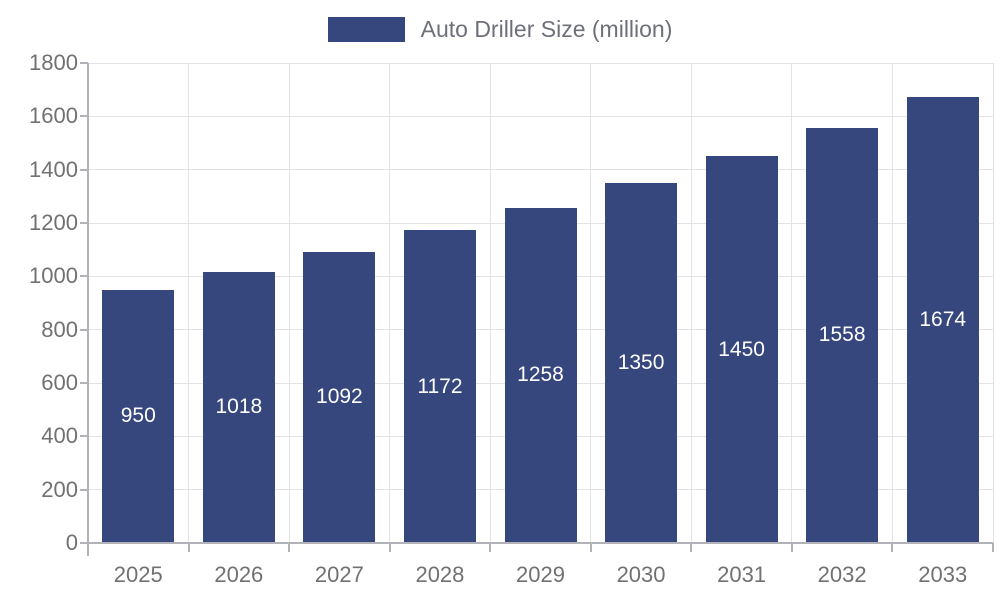  What do you see at coordinates (88, 309) in the screenshot?
I see `y-axis-line` at bounding box center [88, 309].